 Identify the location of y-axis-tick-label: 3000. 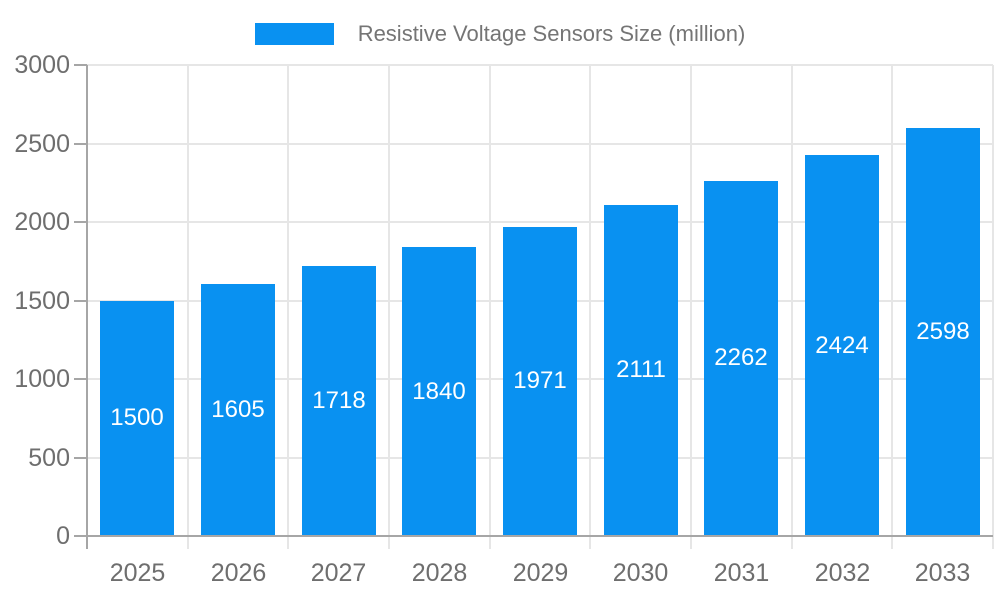
(42, 65).